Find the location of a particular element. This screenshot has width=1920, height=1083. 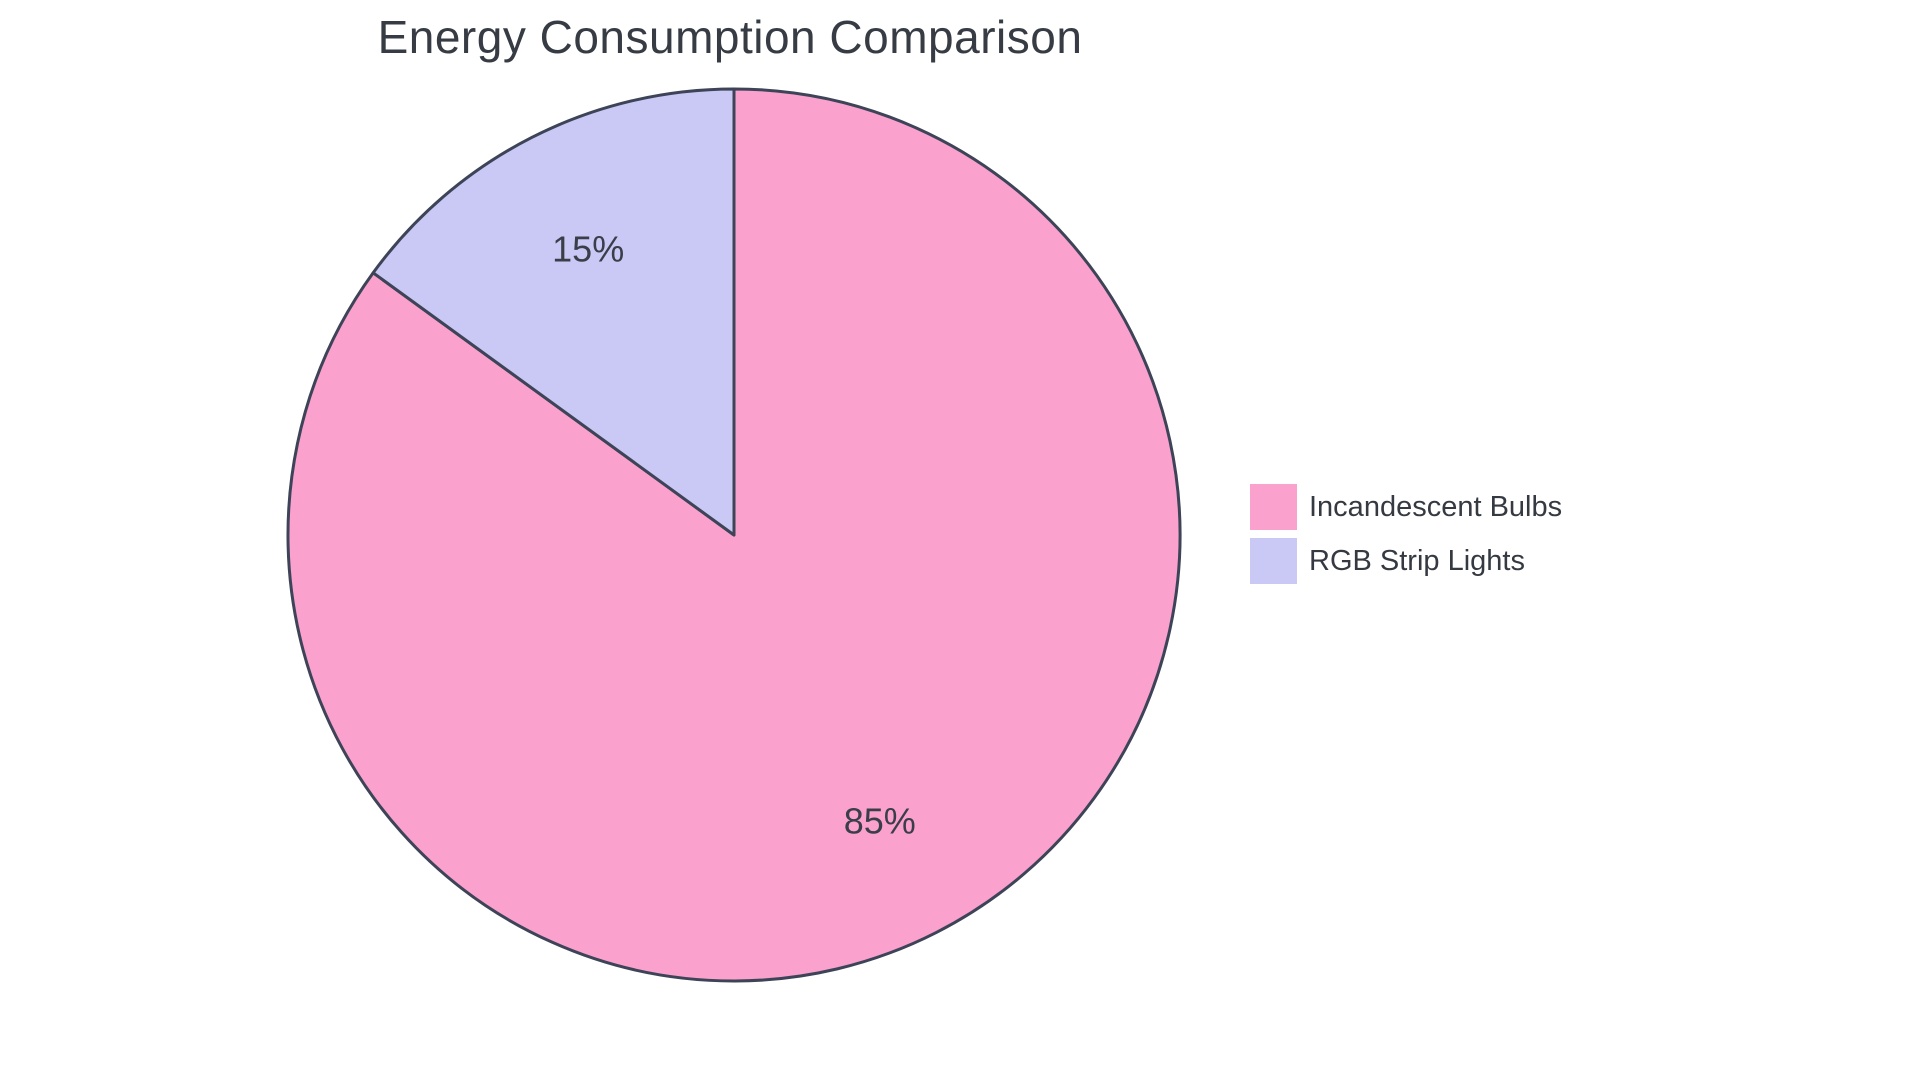

slice-label-incandescent-bulbs: 85% is located at coordinates (880, 821).